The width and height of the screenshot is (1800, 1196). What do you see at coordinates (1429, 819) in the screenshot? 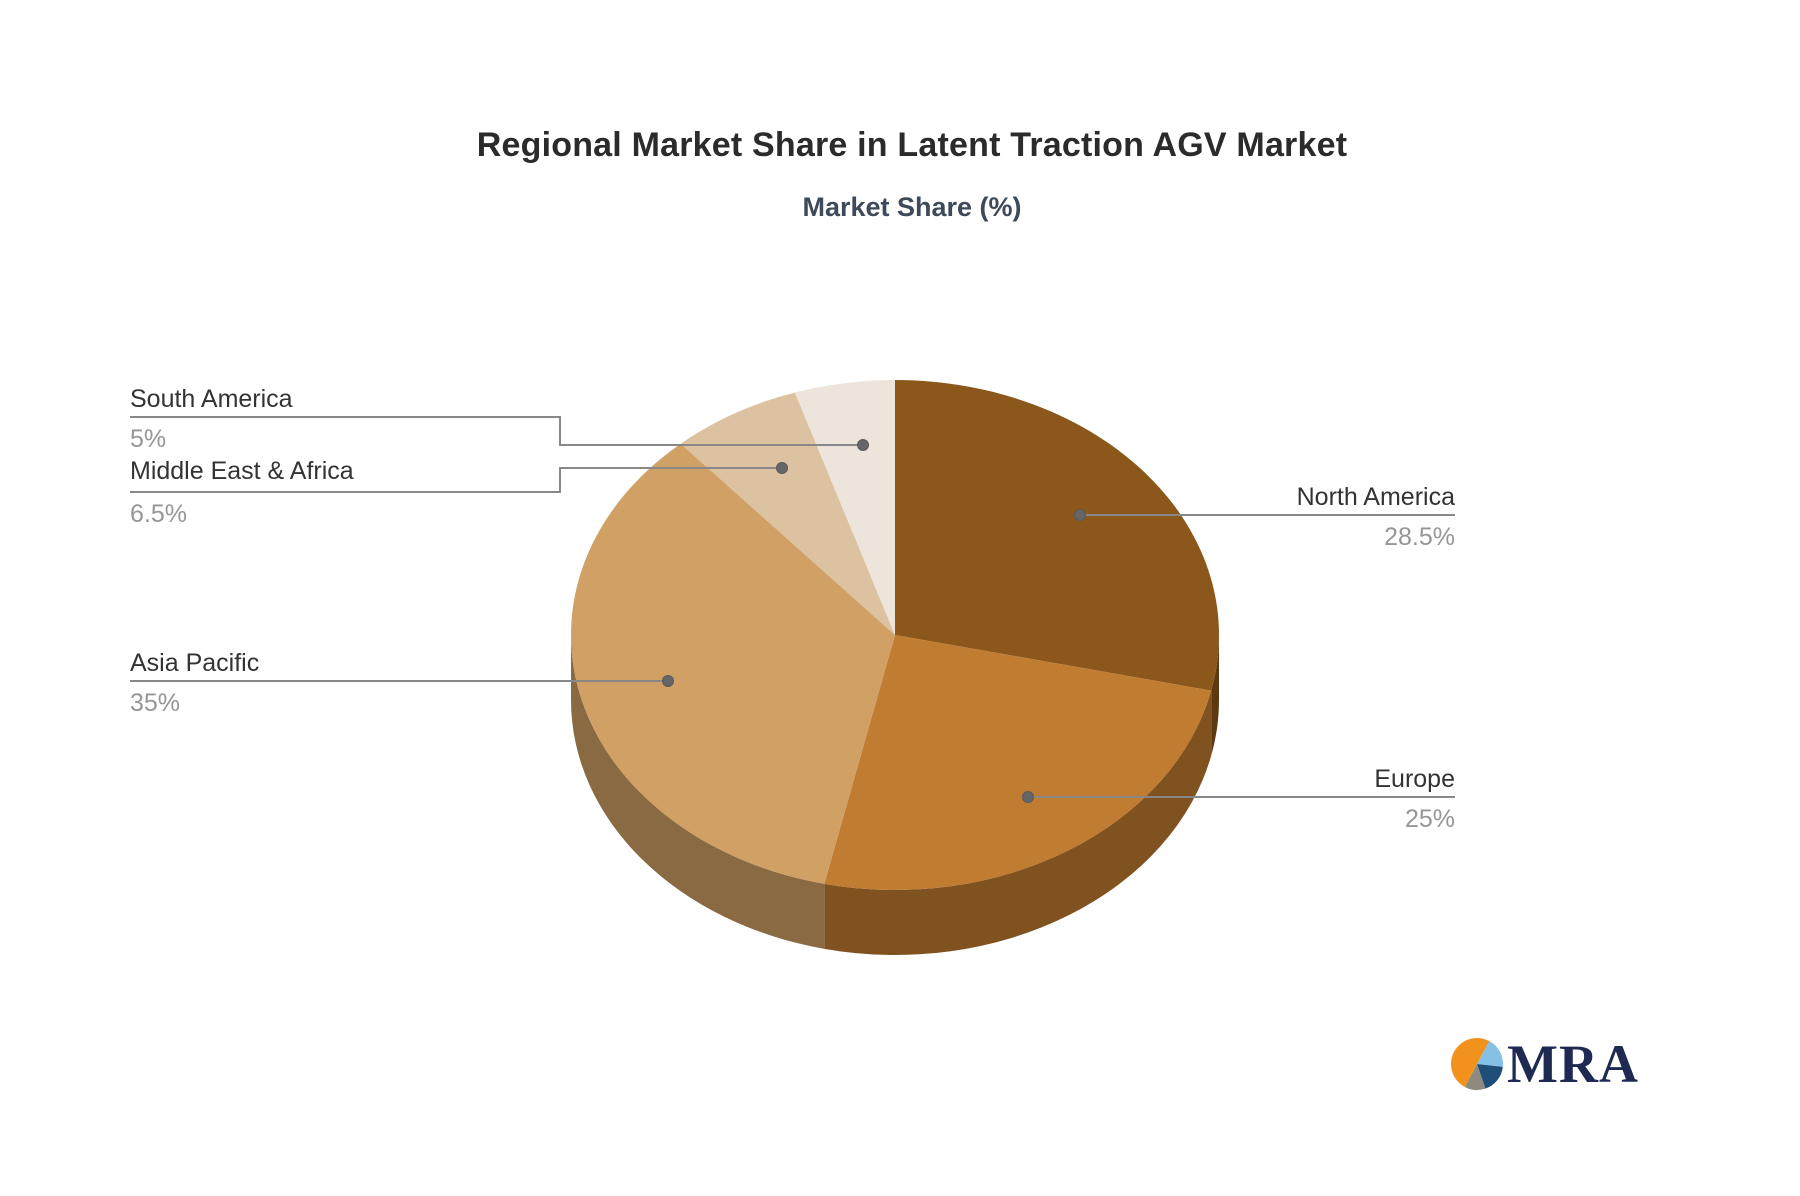
I see `slice-pct-europe: 25%` at bounding box center [1429, 819].